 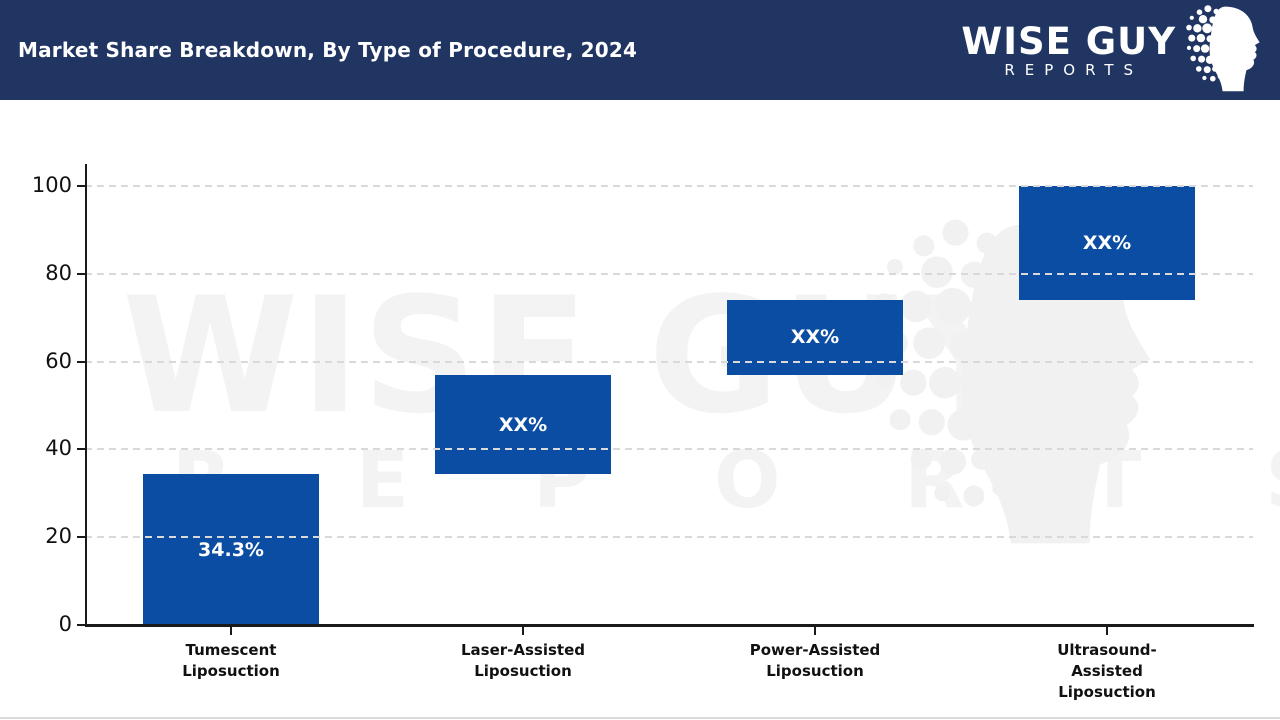 I want to click on bar-value-label: 34.3%, so click(x=231, y=549).